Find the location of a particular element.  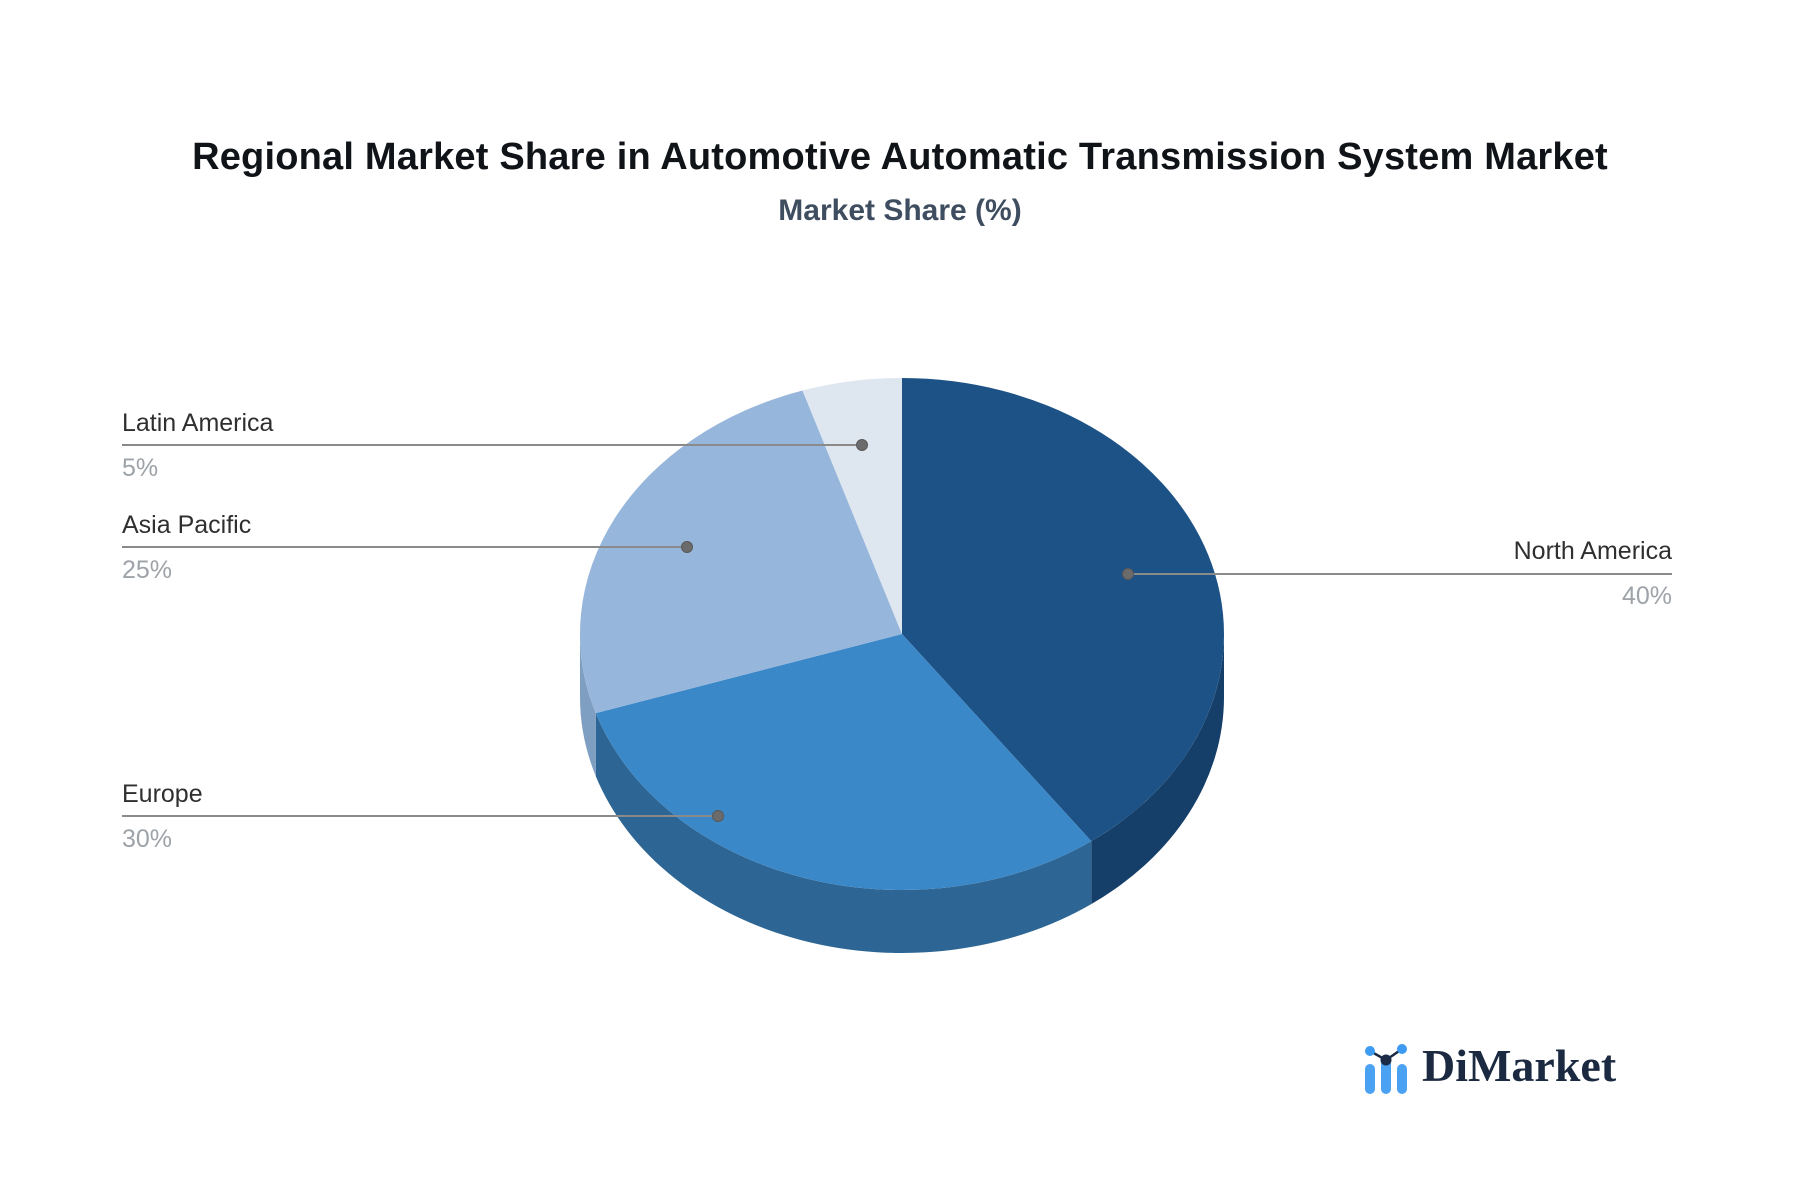

logo-text: DiMarket is located at coordinates (1519, 1065).